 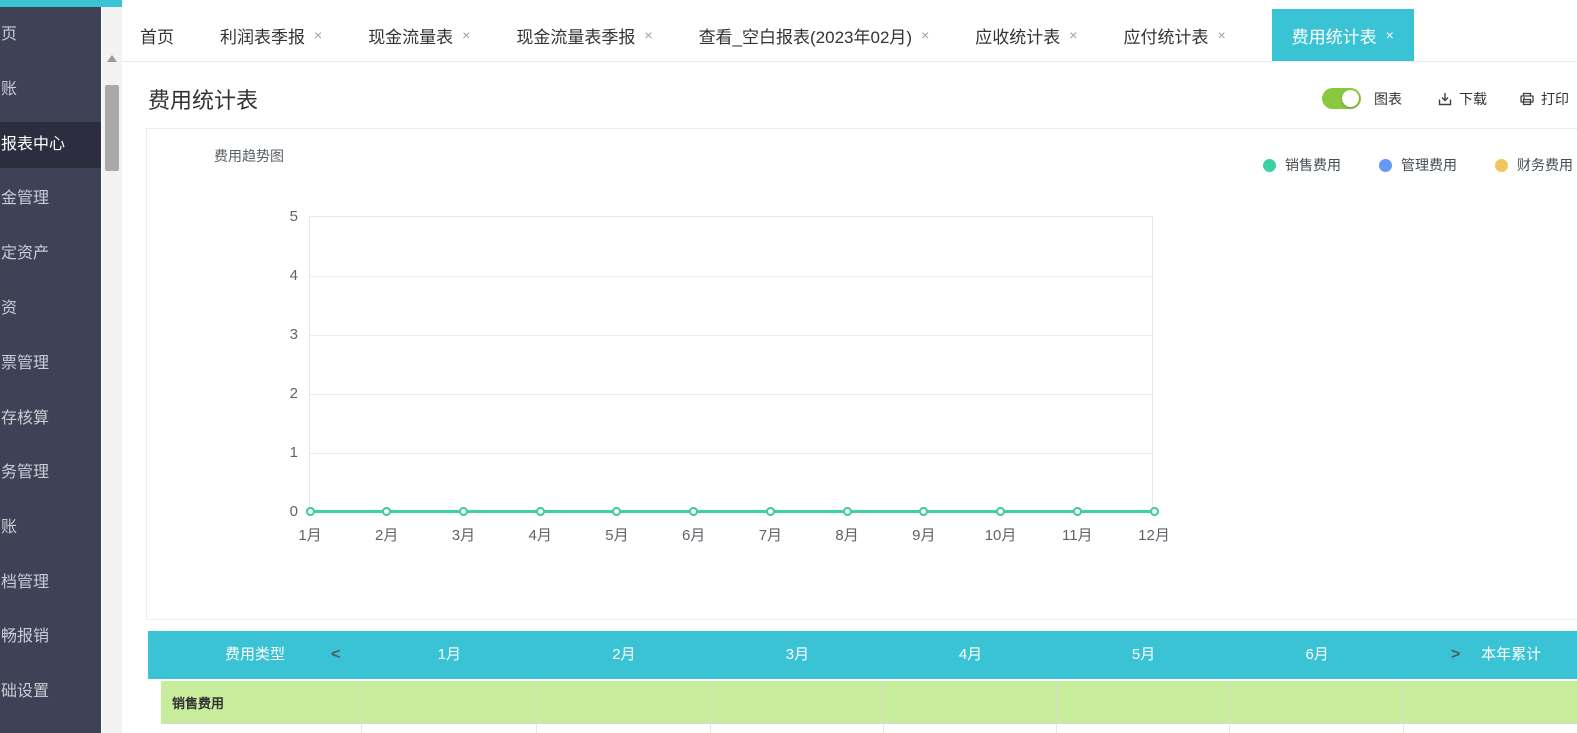 What do you see at coordinates (310, 535) in the screenshot?
I see `x-axis-tick-label: 1月` at bounding box center [310, 535].